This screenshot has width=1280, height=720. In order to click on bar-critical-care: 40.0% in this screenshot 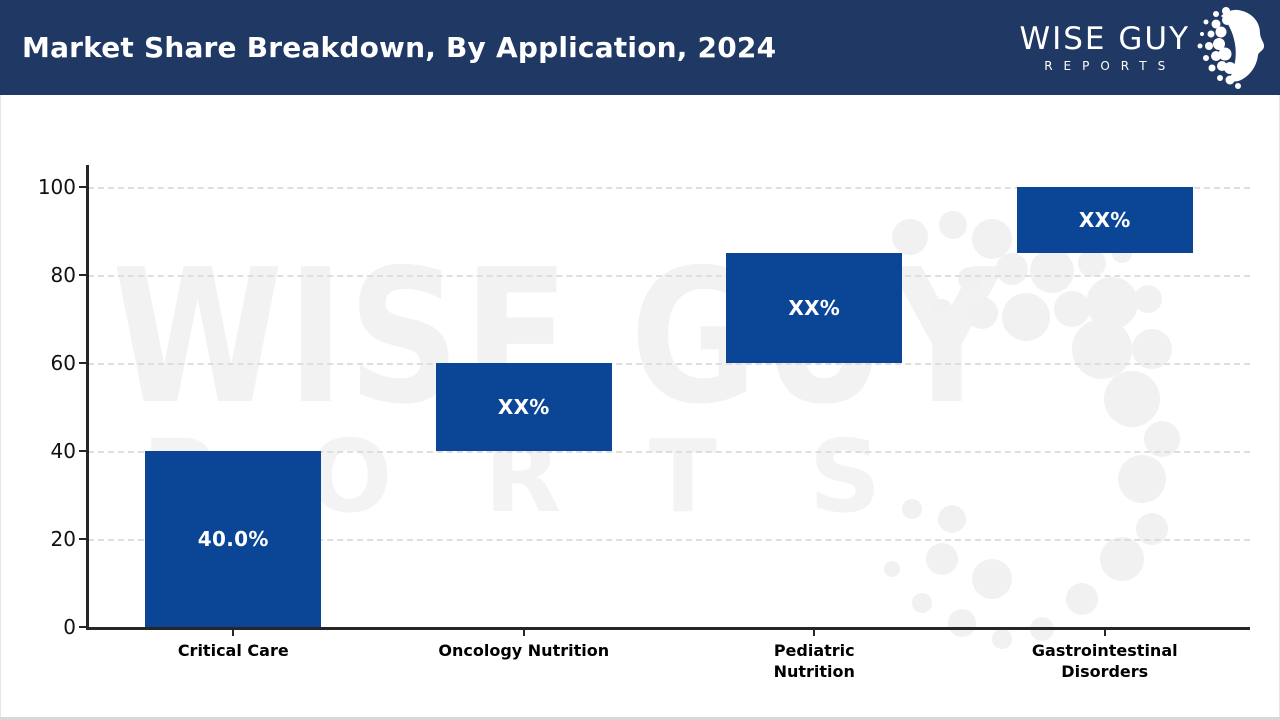, I will do `click(233, 539)`.